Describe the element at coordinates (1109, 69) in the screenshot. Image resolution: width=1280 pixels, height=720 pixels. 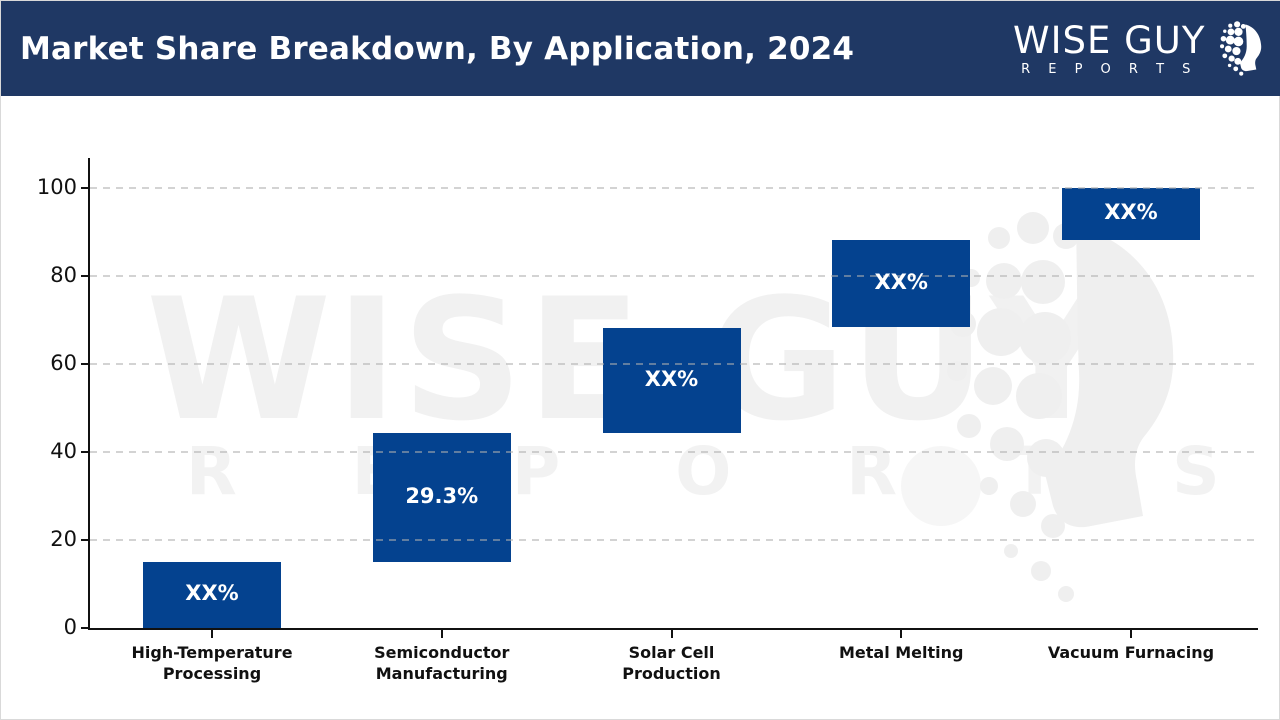
I see `logo-subtitle: R E P O R T S` at that location.